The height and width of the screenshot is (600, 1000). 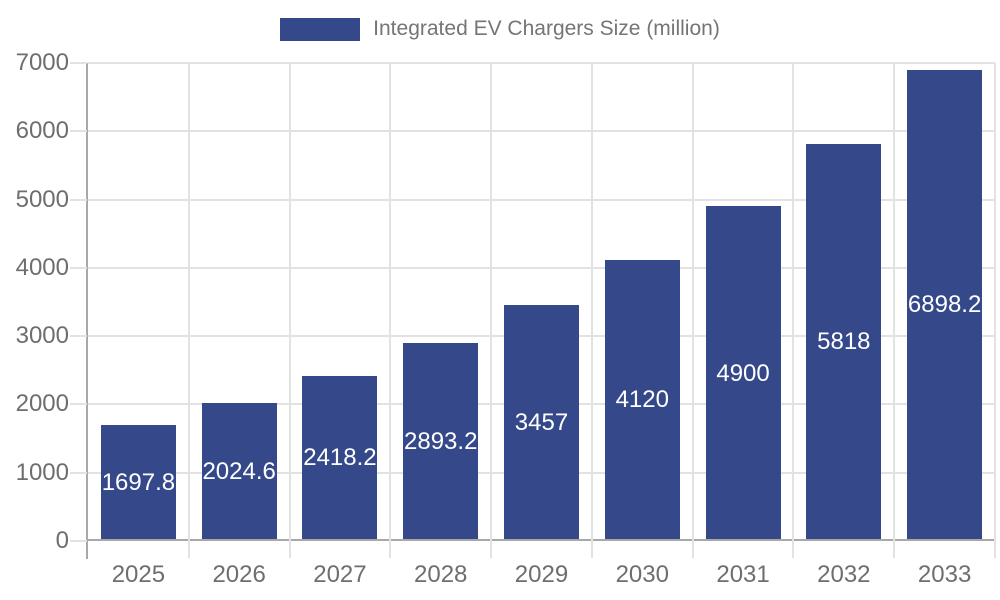 I want to click on bar-value-label: 2024.6, so click(x=239, y=471).